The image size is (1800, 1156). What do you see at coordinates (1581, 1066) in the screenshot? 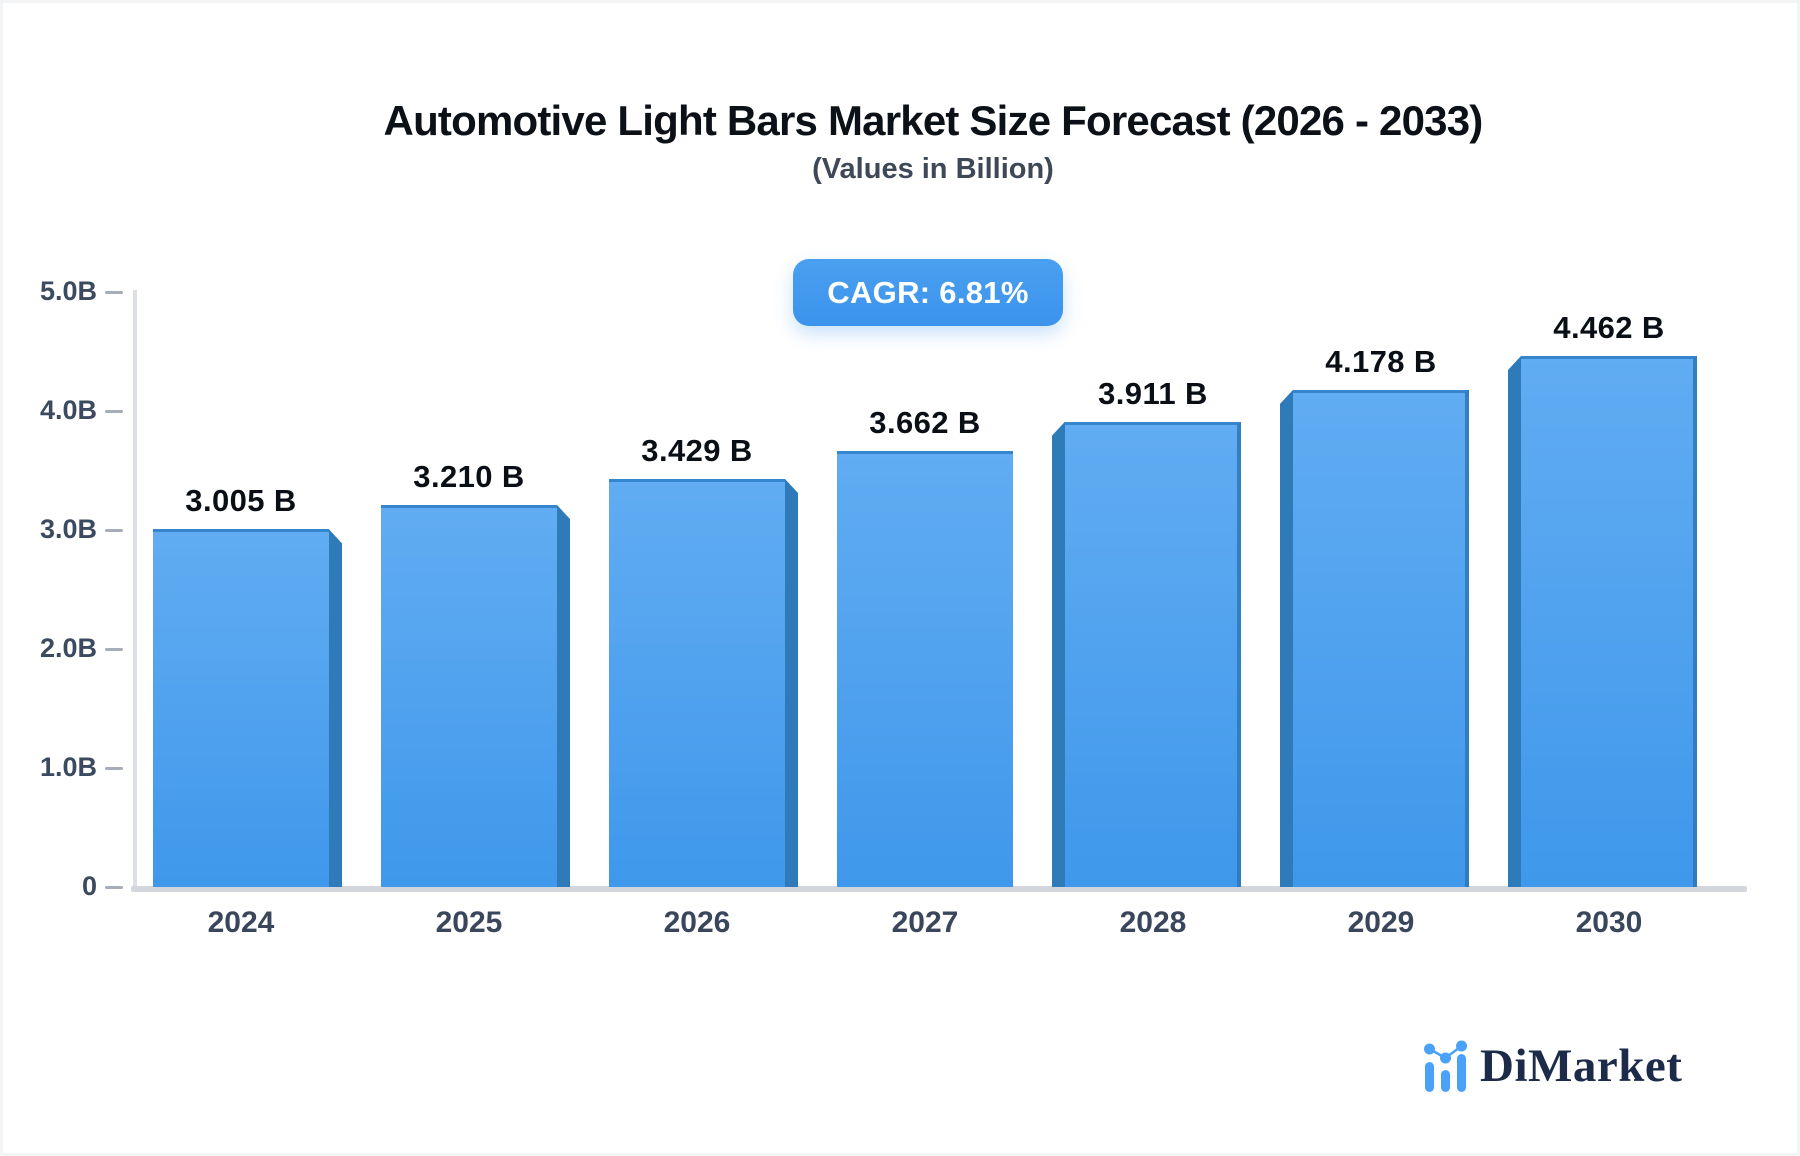
I see `brand-name: DiMarket` at bounding box center [1581, 1066].